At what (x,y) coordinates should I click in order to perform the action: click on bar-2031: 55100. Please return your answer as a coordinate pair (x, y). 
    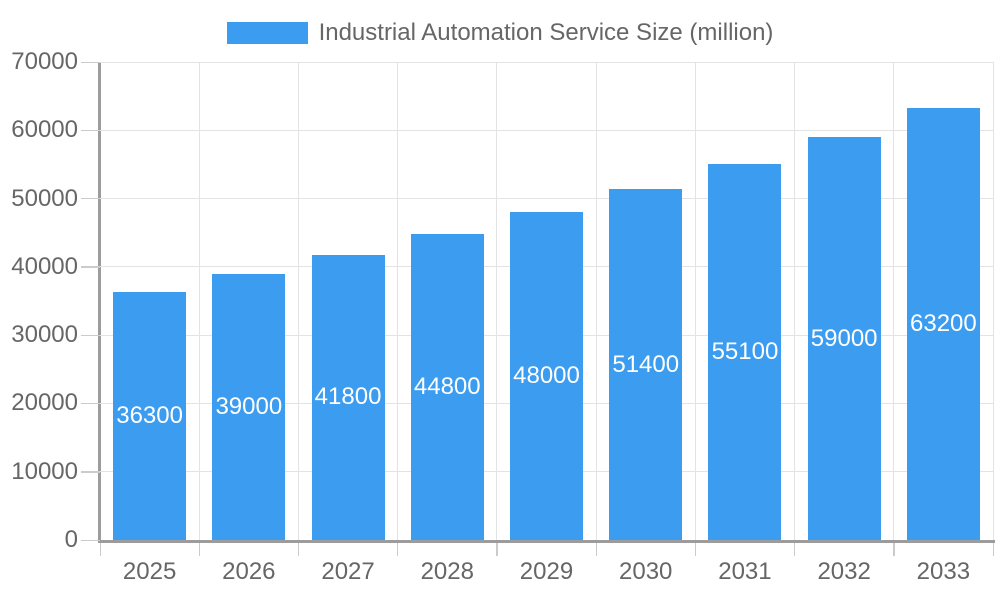
    Looking at the image, I should click on (745, 351).